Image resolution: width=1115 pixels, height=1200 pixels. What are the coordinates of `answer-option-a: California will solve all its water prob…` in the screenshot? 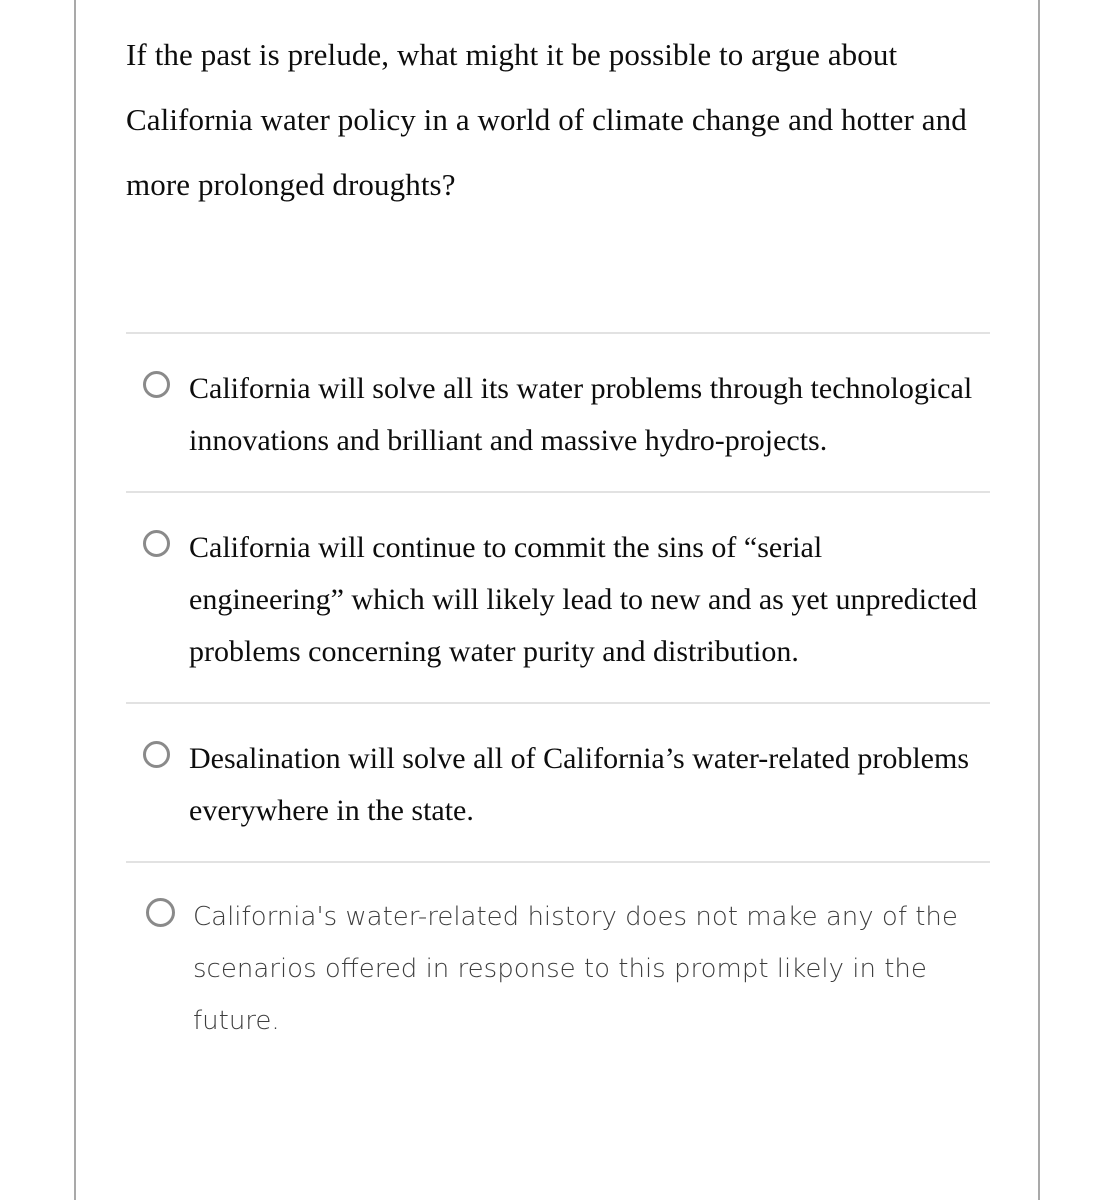 It's located at (558, 412).